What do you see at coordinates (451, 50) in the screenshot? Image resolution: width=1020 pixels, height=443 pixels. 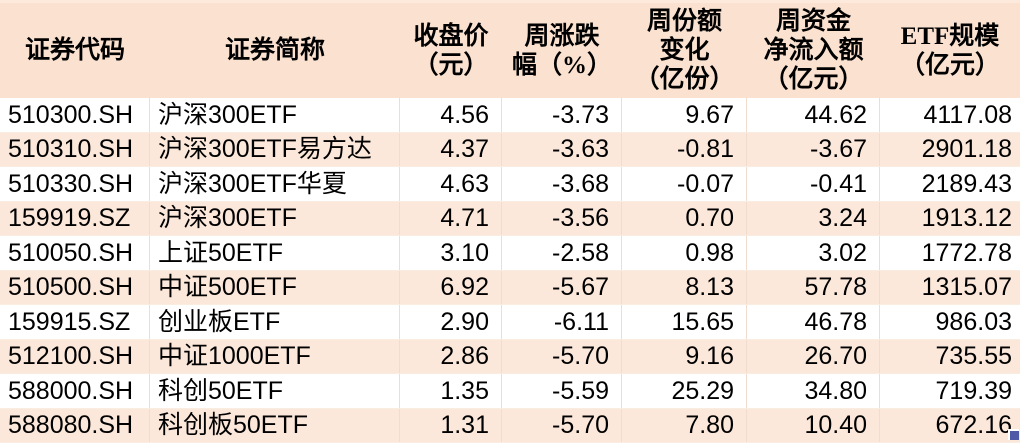 I see `column-header-close: 收盘价 （元）` at bounding box center [451, 50].